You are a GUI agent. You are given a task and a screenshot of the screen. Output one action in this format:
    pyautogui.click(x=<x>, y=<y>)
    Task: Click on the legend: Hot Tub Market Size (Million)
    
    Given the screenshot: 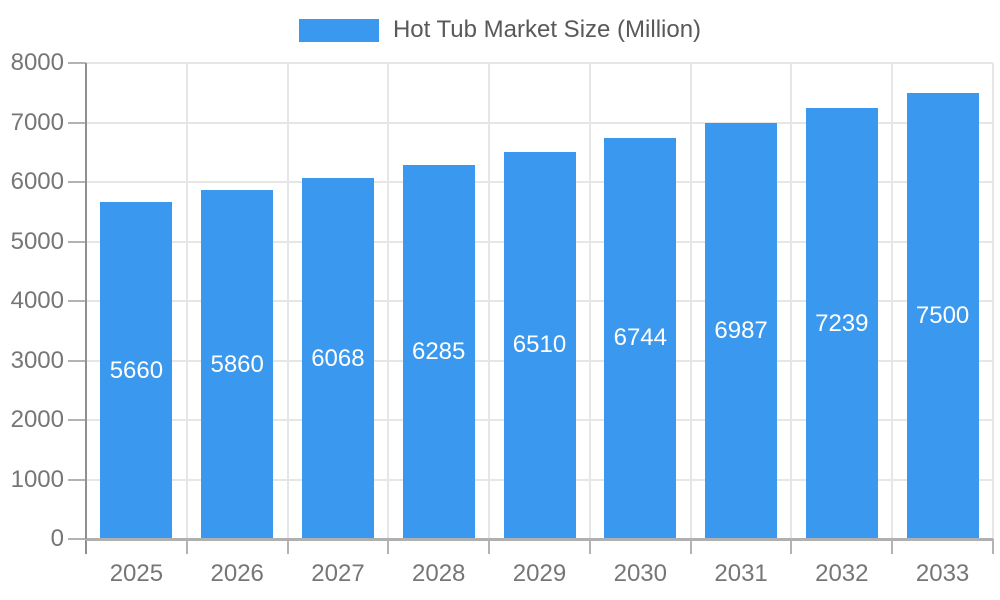 What is the action you would take?
    pyautogui.click(x=500, y=30)
    